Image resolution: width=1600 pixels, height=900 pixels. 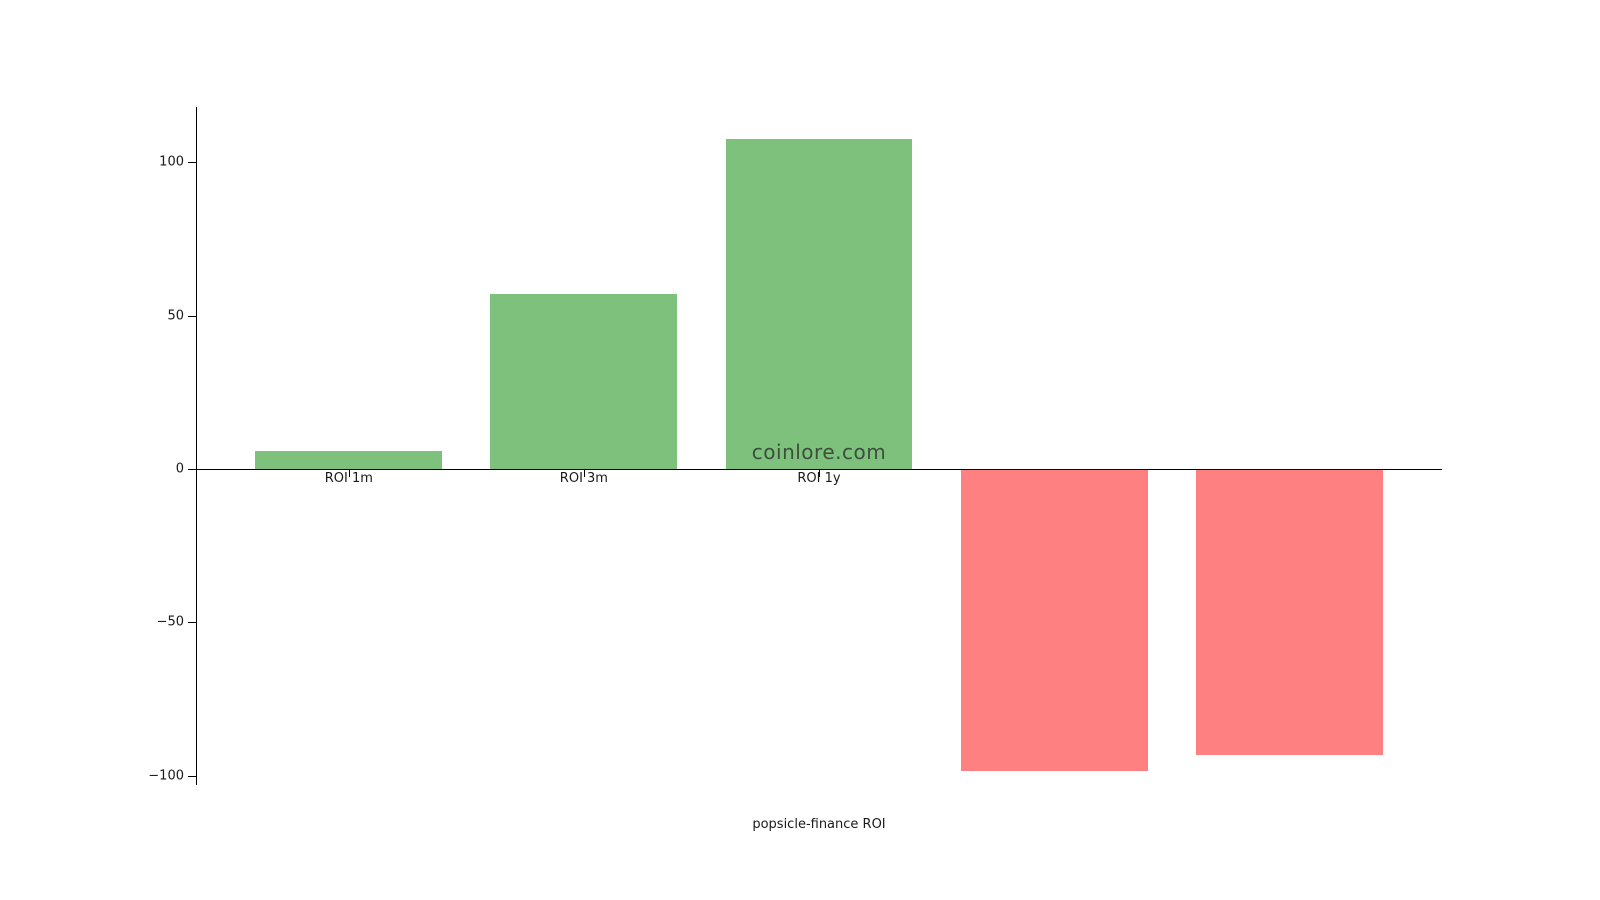 I want to click on y-axis-spine, so click(x=196, y=446).